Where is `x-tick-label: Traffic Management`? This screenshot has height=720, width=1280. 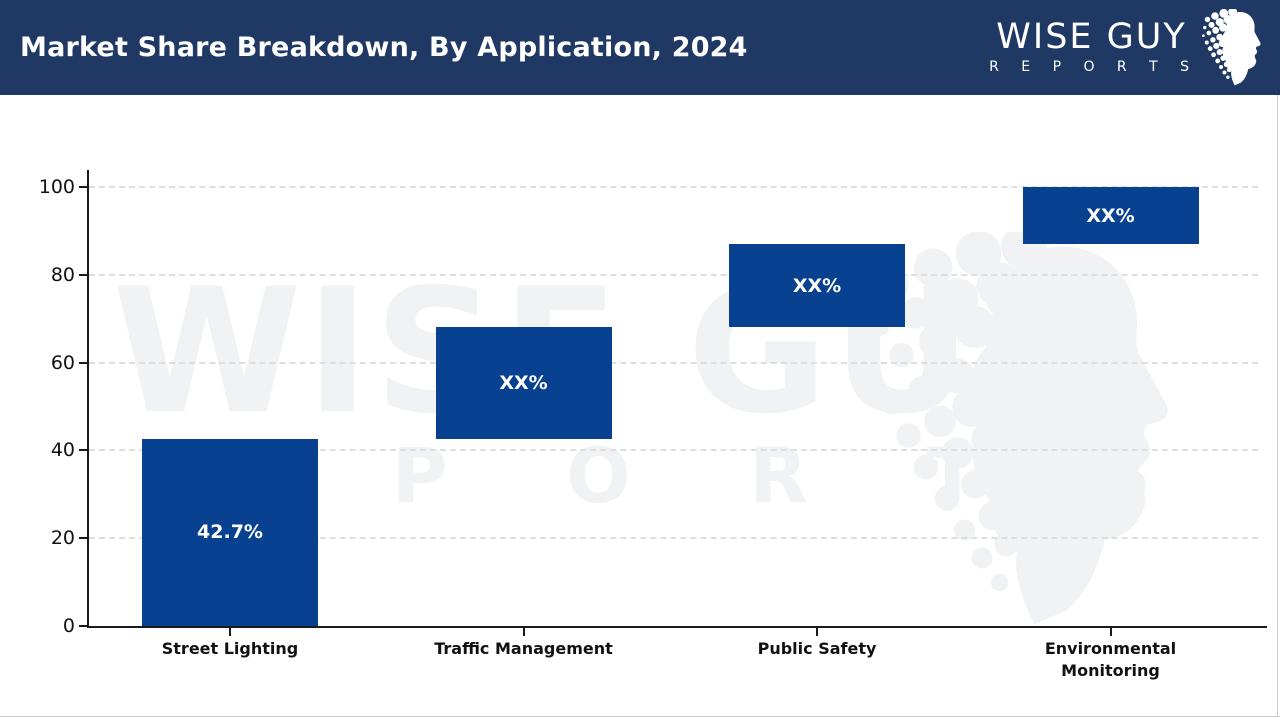 x-tick-label: Traffic Management is located at coordinates (523, 648).